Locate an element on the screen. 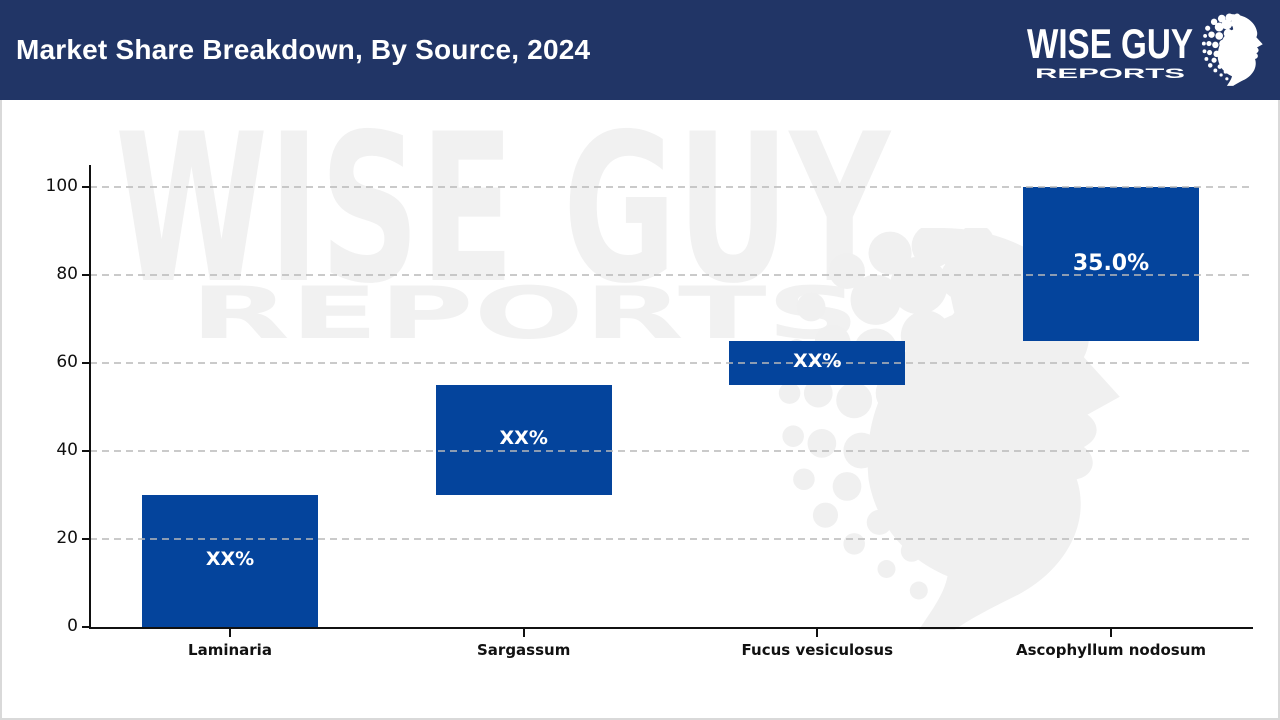 This screenshot has width=1280, height=720. y-tick-label: 0 is located at coordinates (72, 626).